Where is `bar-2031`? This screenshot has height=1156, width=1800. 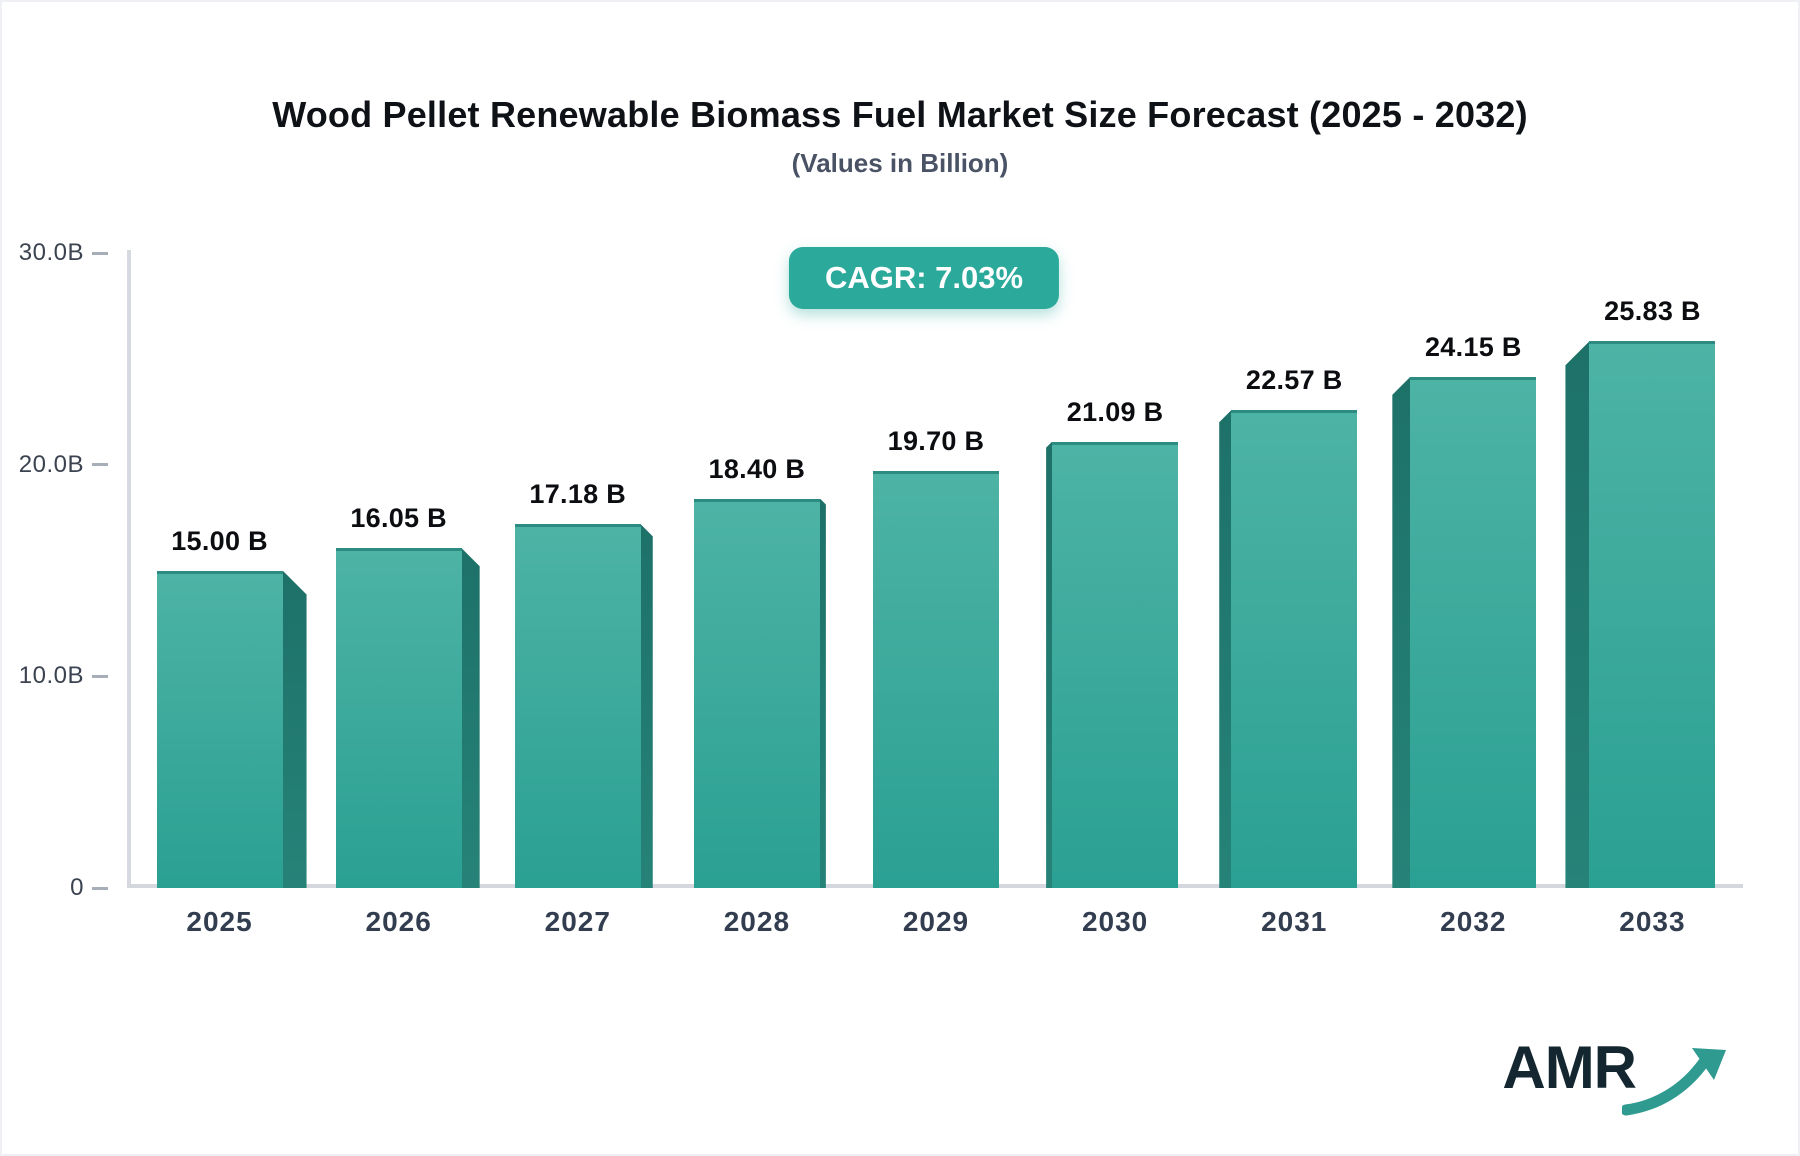 bar-2031 is located at coordinates (1294, 649).